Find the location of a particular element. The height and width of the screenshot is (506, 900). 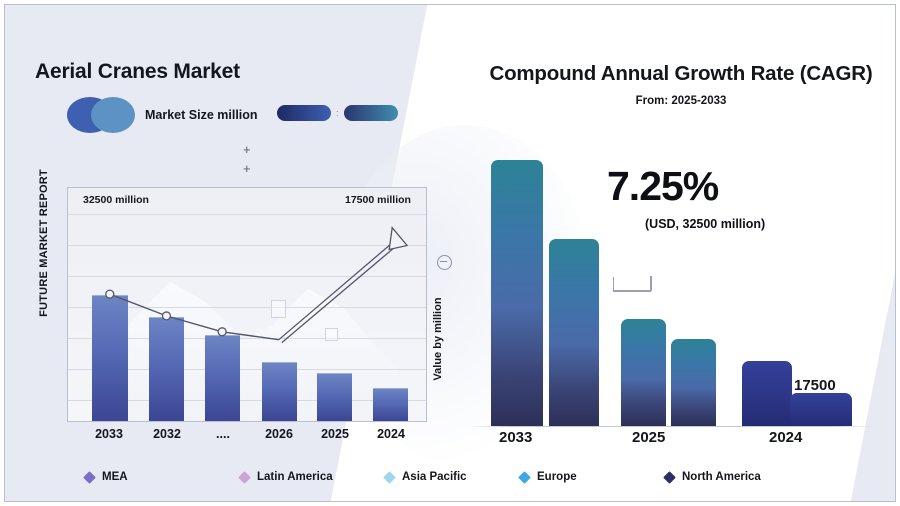

trend-line is located at coordinates (194, 317).